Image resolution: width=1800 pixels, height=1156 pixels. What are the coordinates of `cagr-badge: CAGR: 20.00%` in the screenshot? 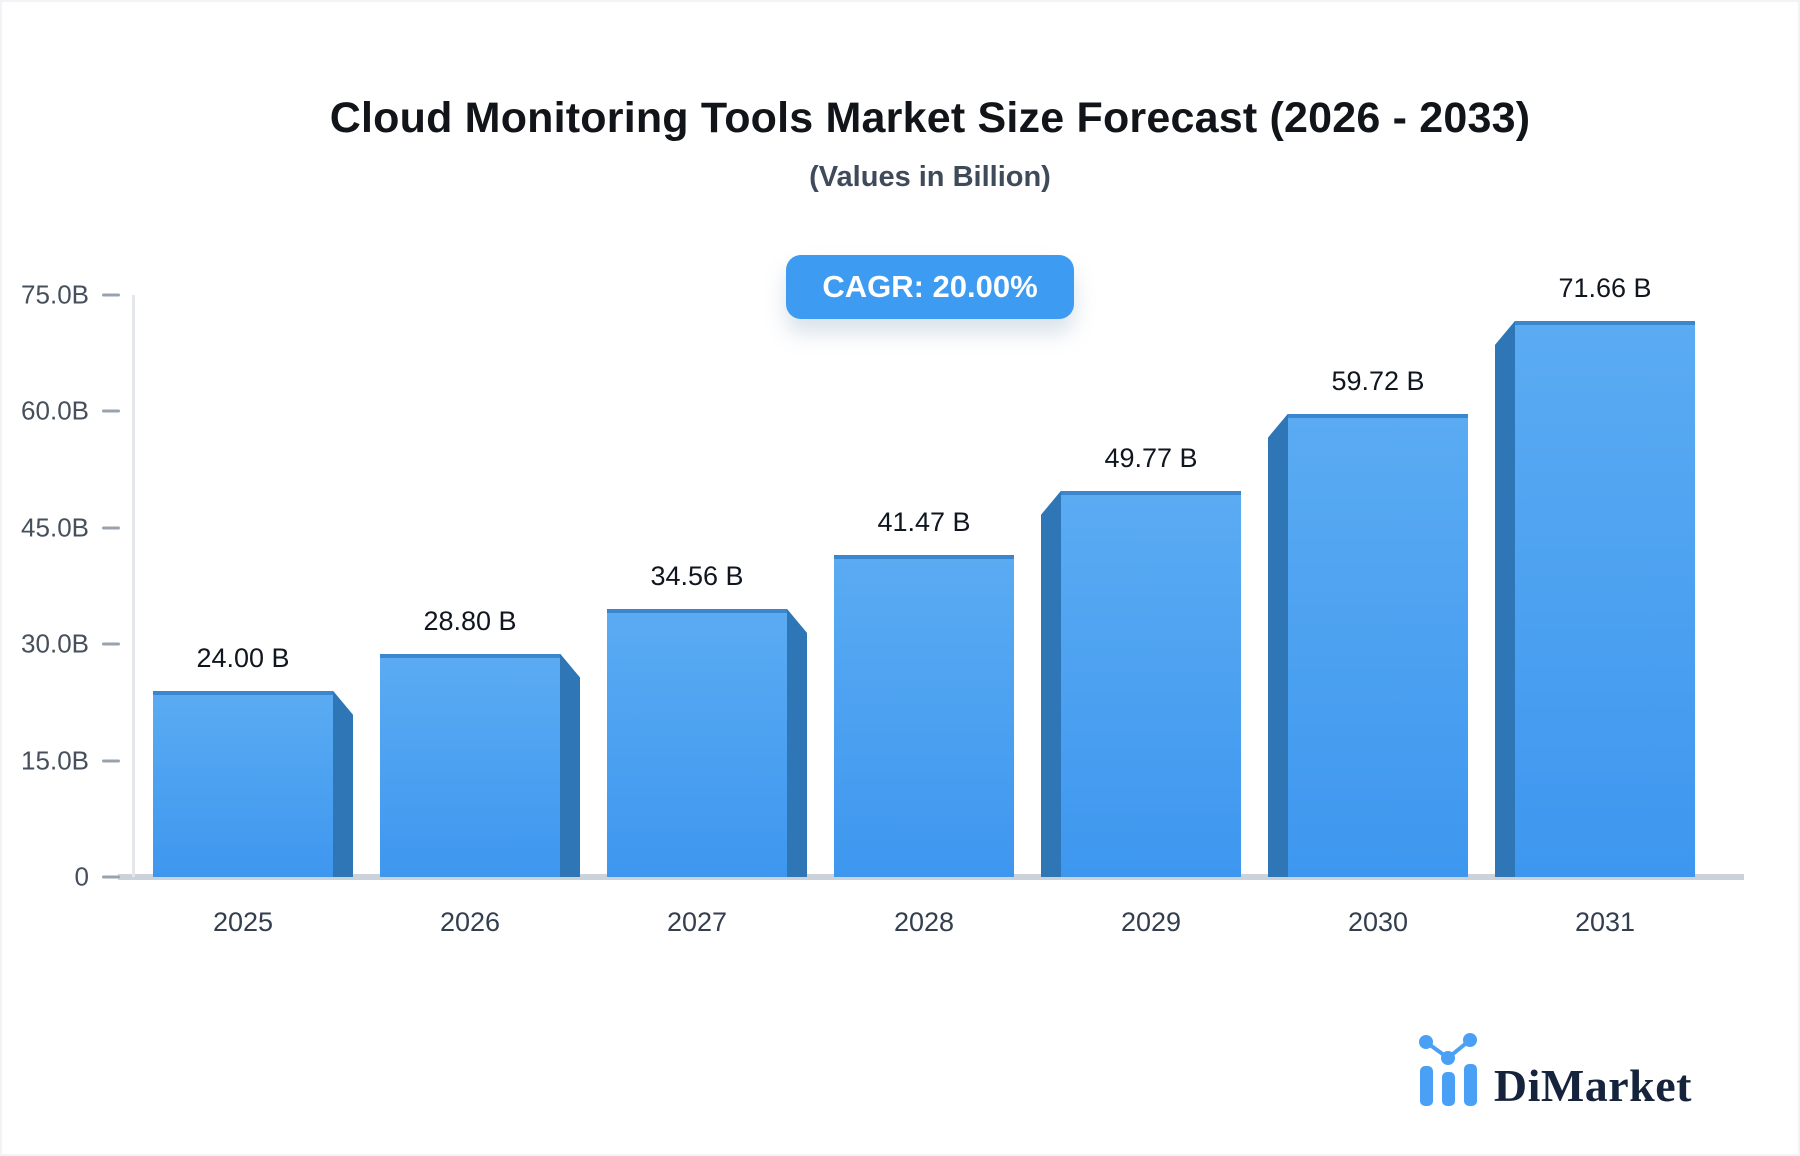 It's located at (930, 287).